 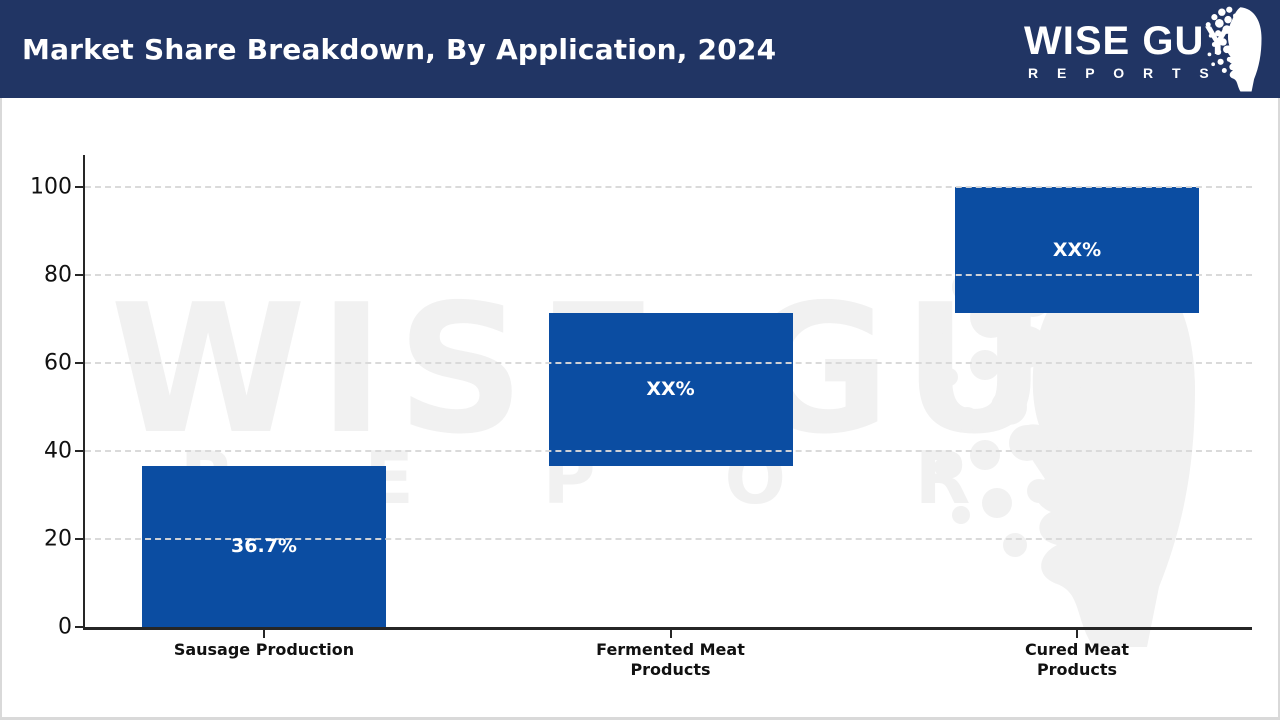 What do you see at coordinates (58, 275) in the screenshot?
I see `y-tick-label: 80` at bounding box center [58, 275].